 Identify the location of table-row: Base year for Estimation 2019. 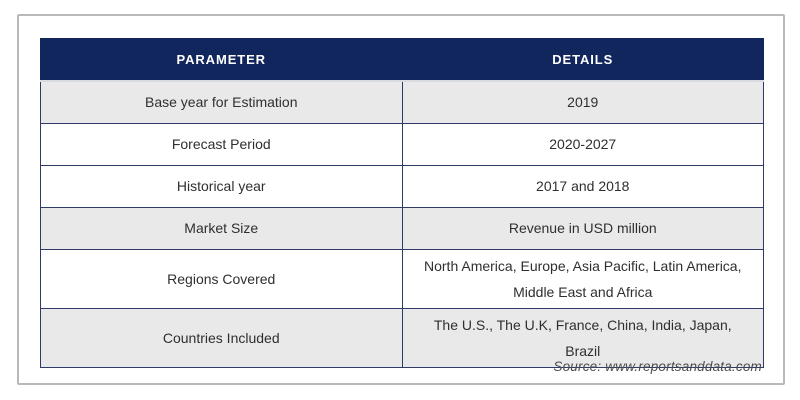
(402, 102).